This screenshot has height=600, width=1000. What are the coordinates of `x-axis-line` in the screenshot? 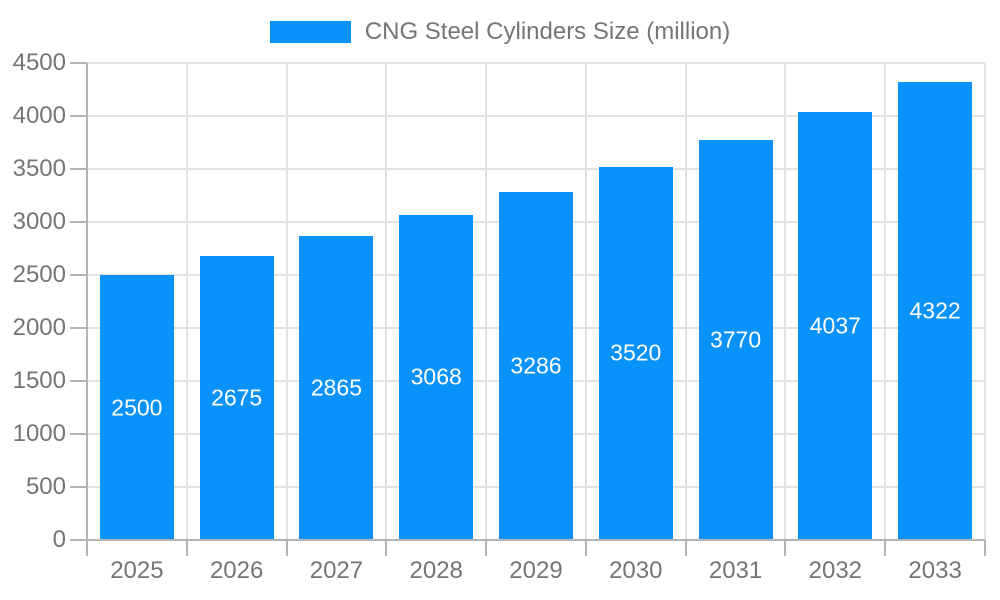 It's located at (536, 540).